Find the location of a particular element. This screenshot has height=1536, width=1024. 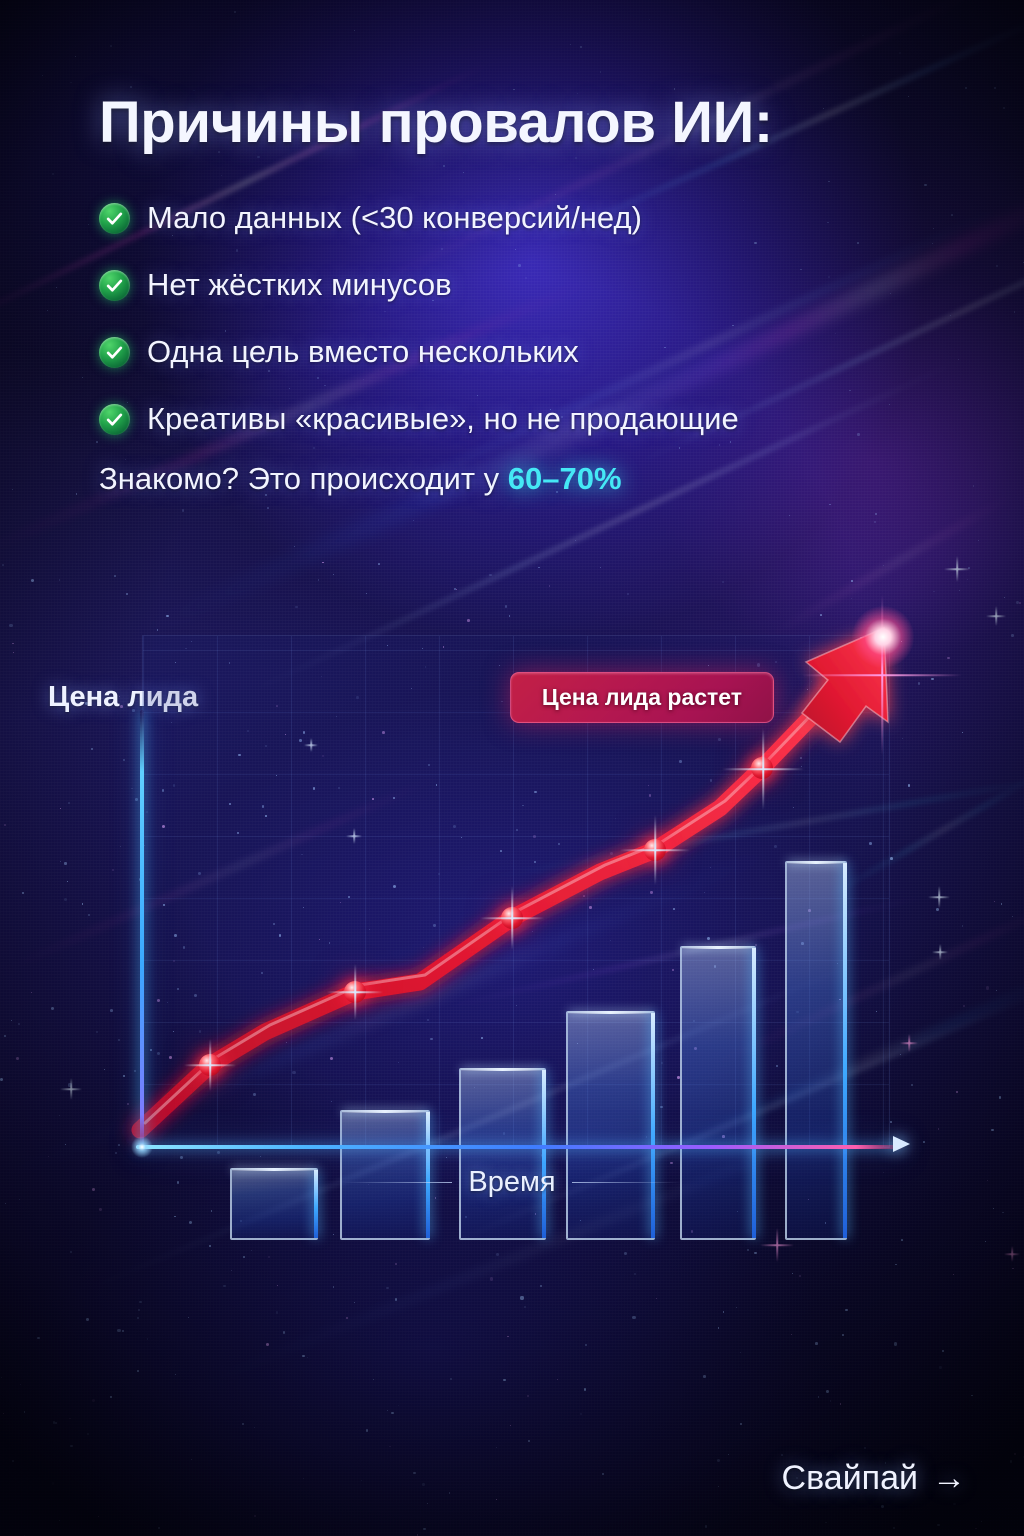

chart-y-axis-label: Цена лида is located at coordinates (123, 697).